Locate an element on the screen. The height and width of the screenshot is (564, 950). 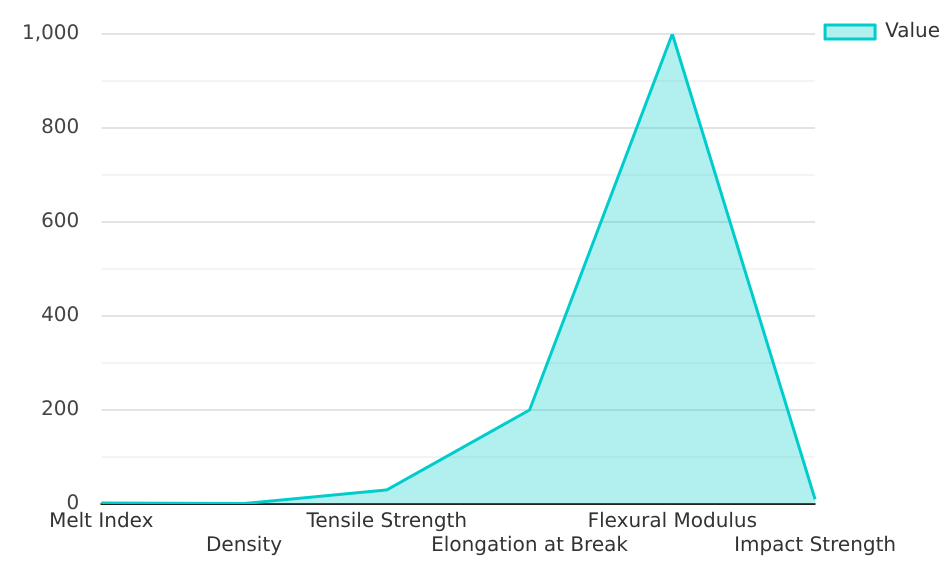
x-tick-label: Elongation at Break is located at coordinates (529, 544).